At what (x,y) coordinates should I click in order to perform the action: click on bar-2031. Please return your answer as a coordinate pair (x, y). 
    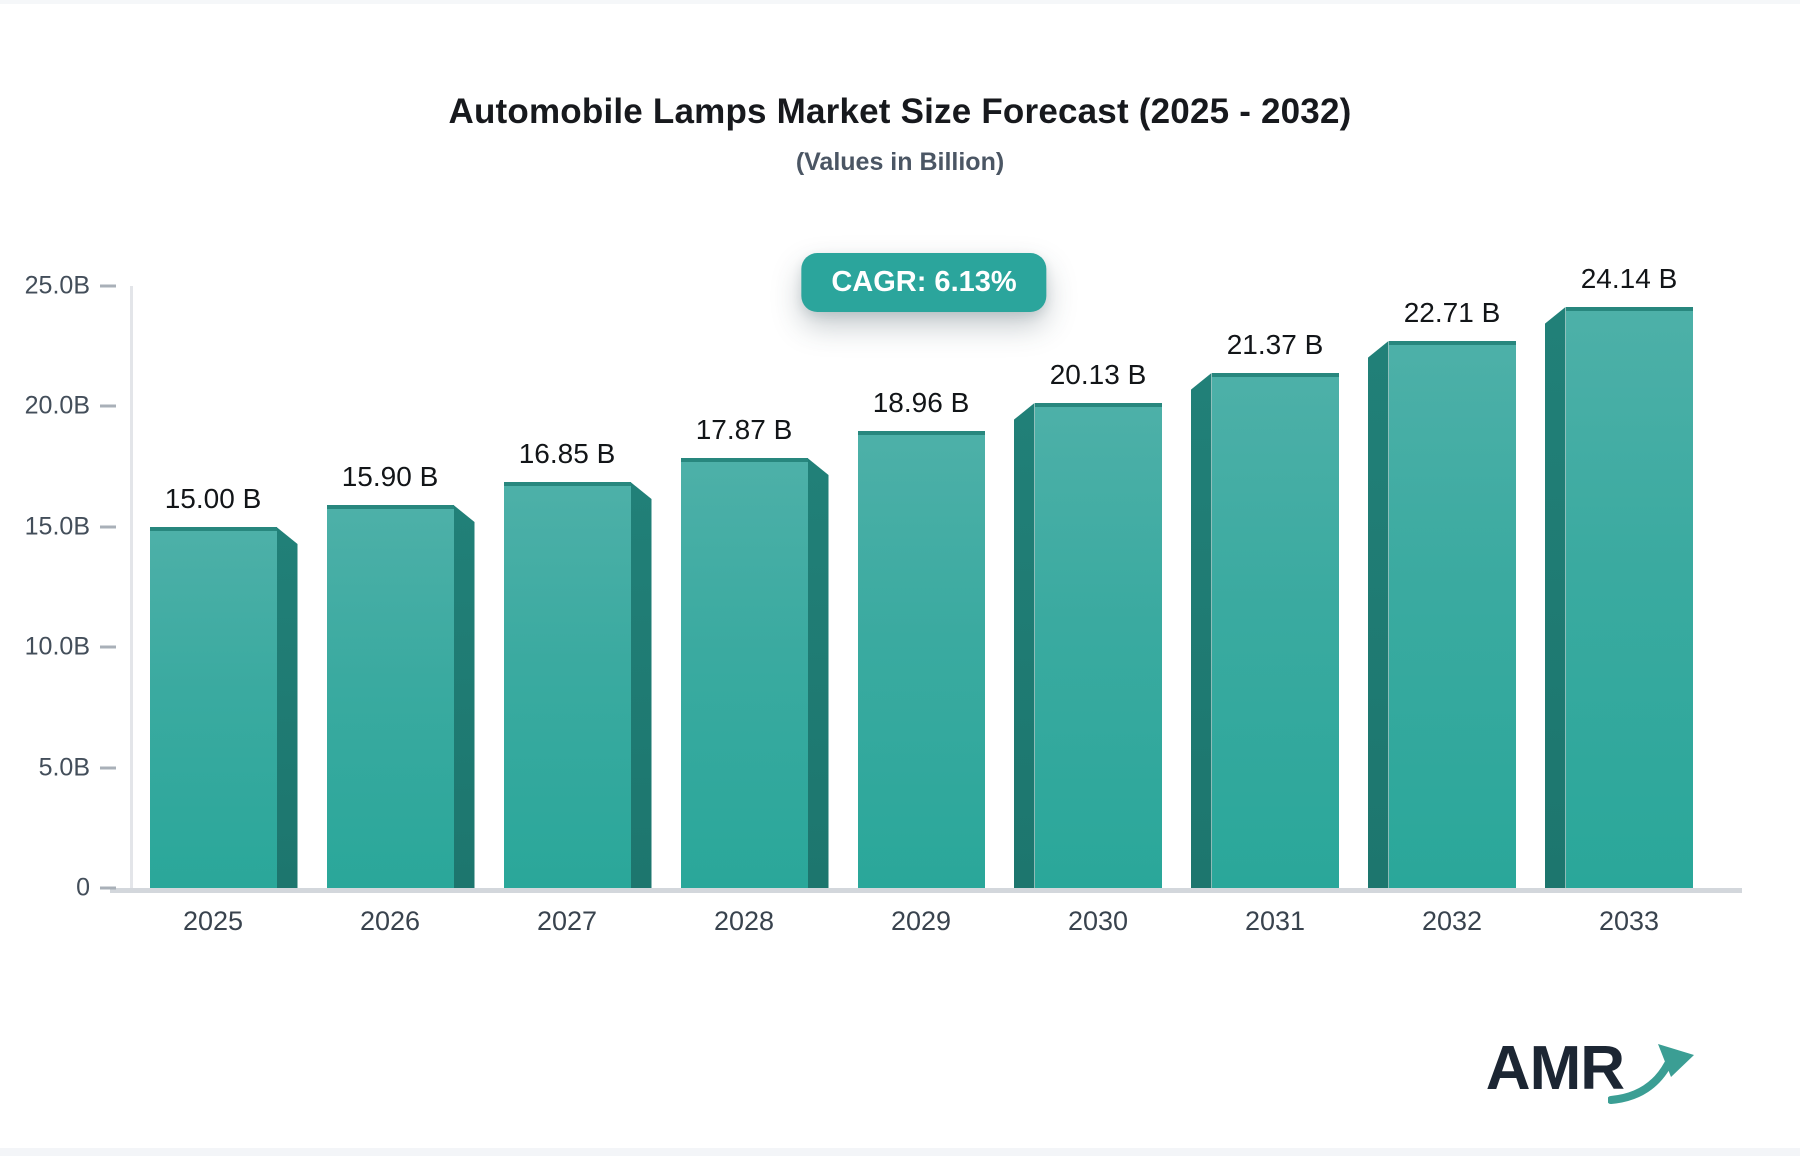
    Looking at the image, I should click on (1264, 630).